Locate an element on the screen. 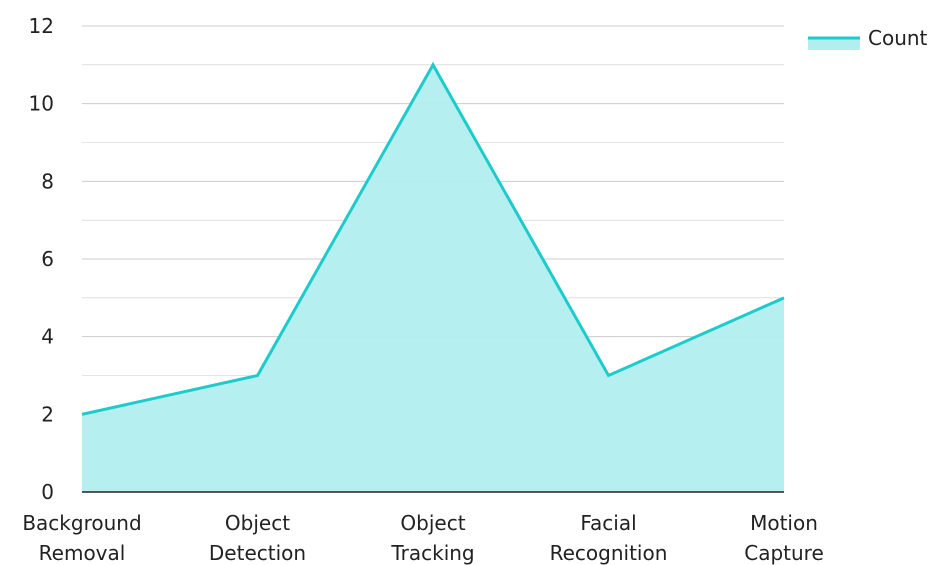 The height and width of the screenshot is (565, 939). y-axis-tick-labels: 0 2 4 6 8 10 12 is located at coordinates (41, 259).